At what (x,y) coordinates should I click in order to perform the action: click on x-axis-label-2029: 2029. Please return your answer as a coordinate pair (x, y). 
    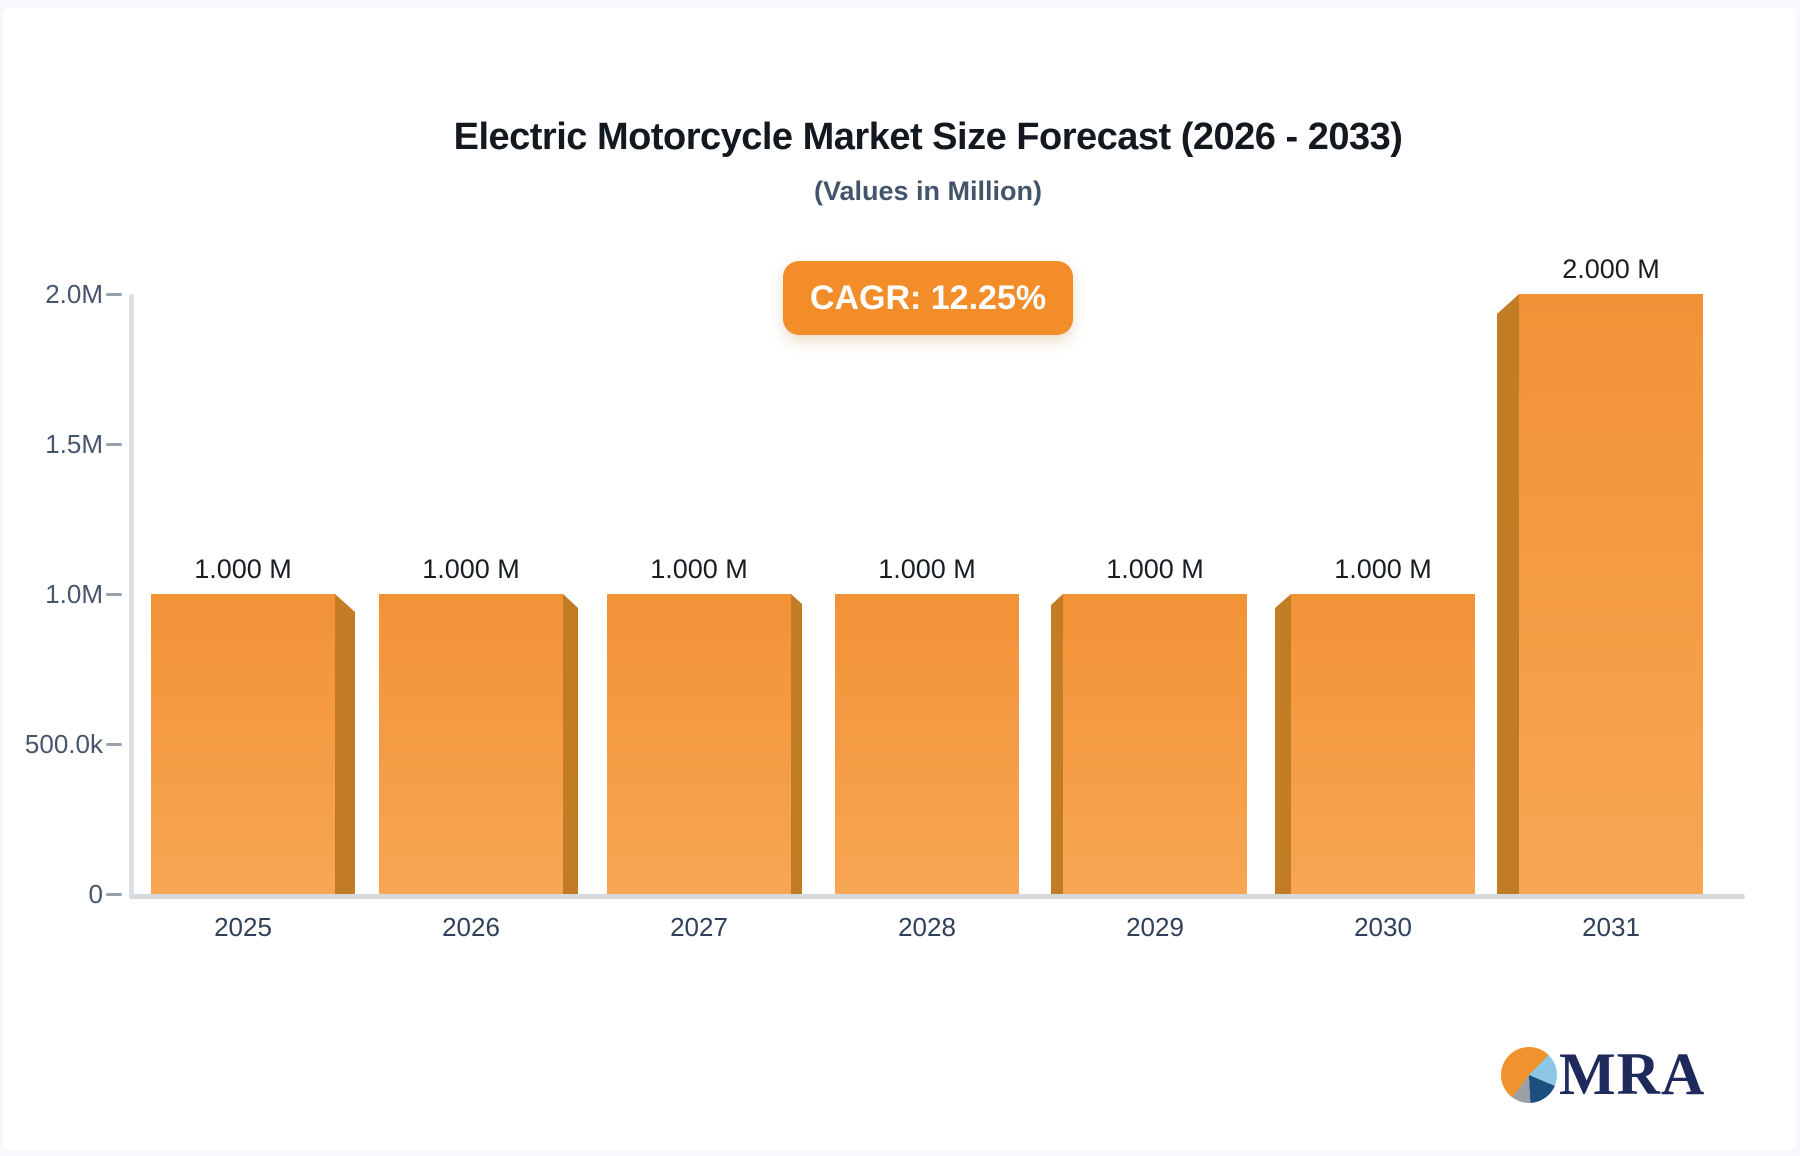
    Looking at the image, I should click on (1155, 927).